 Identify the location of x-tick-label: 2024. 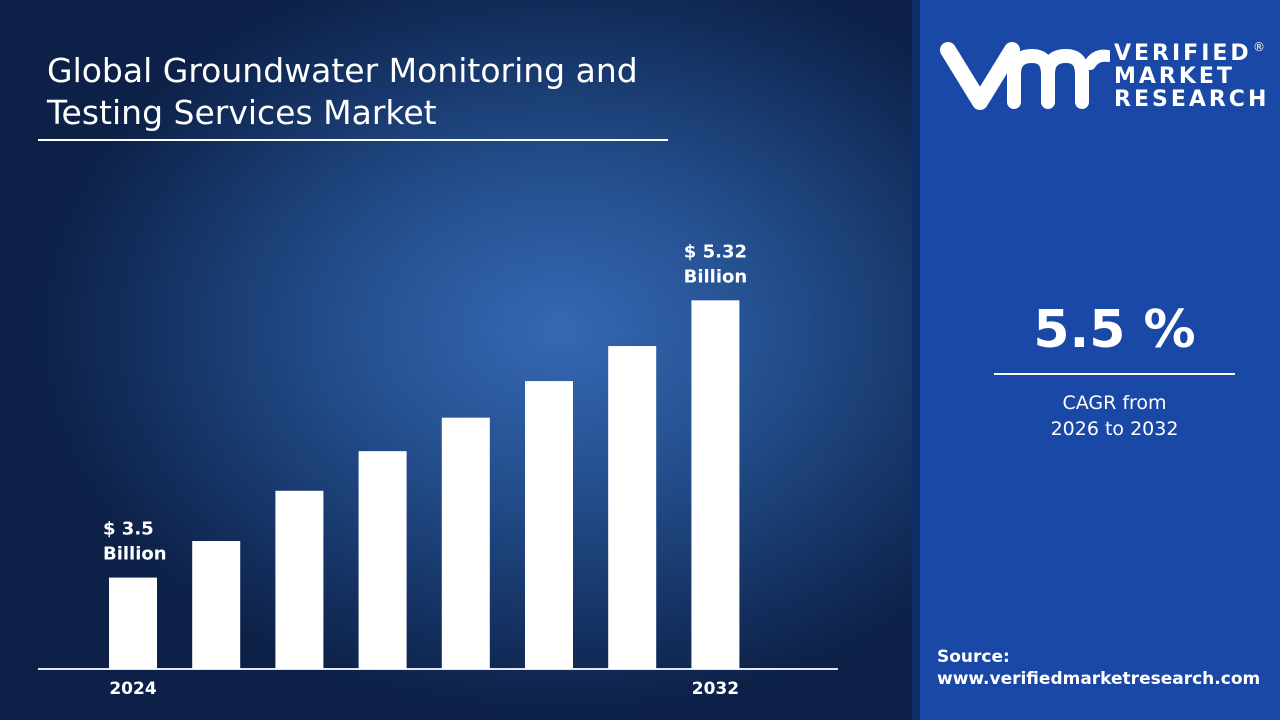
(132, 689).